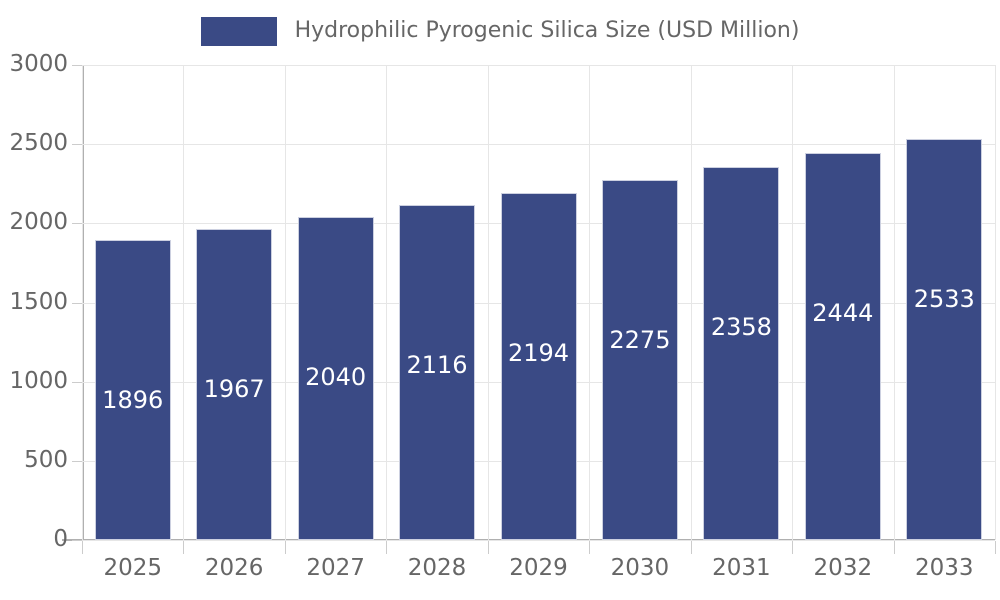  What do you see at coordinates (38, 64) in the screenshot?
I see `y-axis-tick-label: 3000` at bounding box center [38, 64].